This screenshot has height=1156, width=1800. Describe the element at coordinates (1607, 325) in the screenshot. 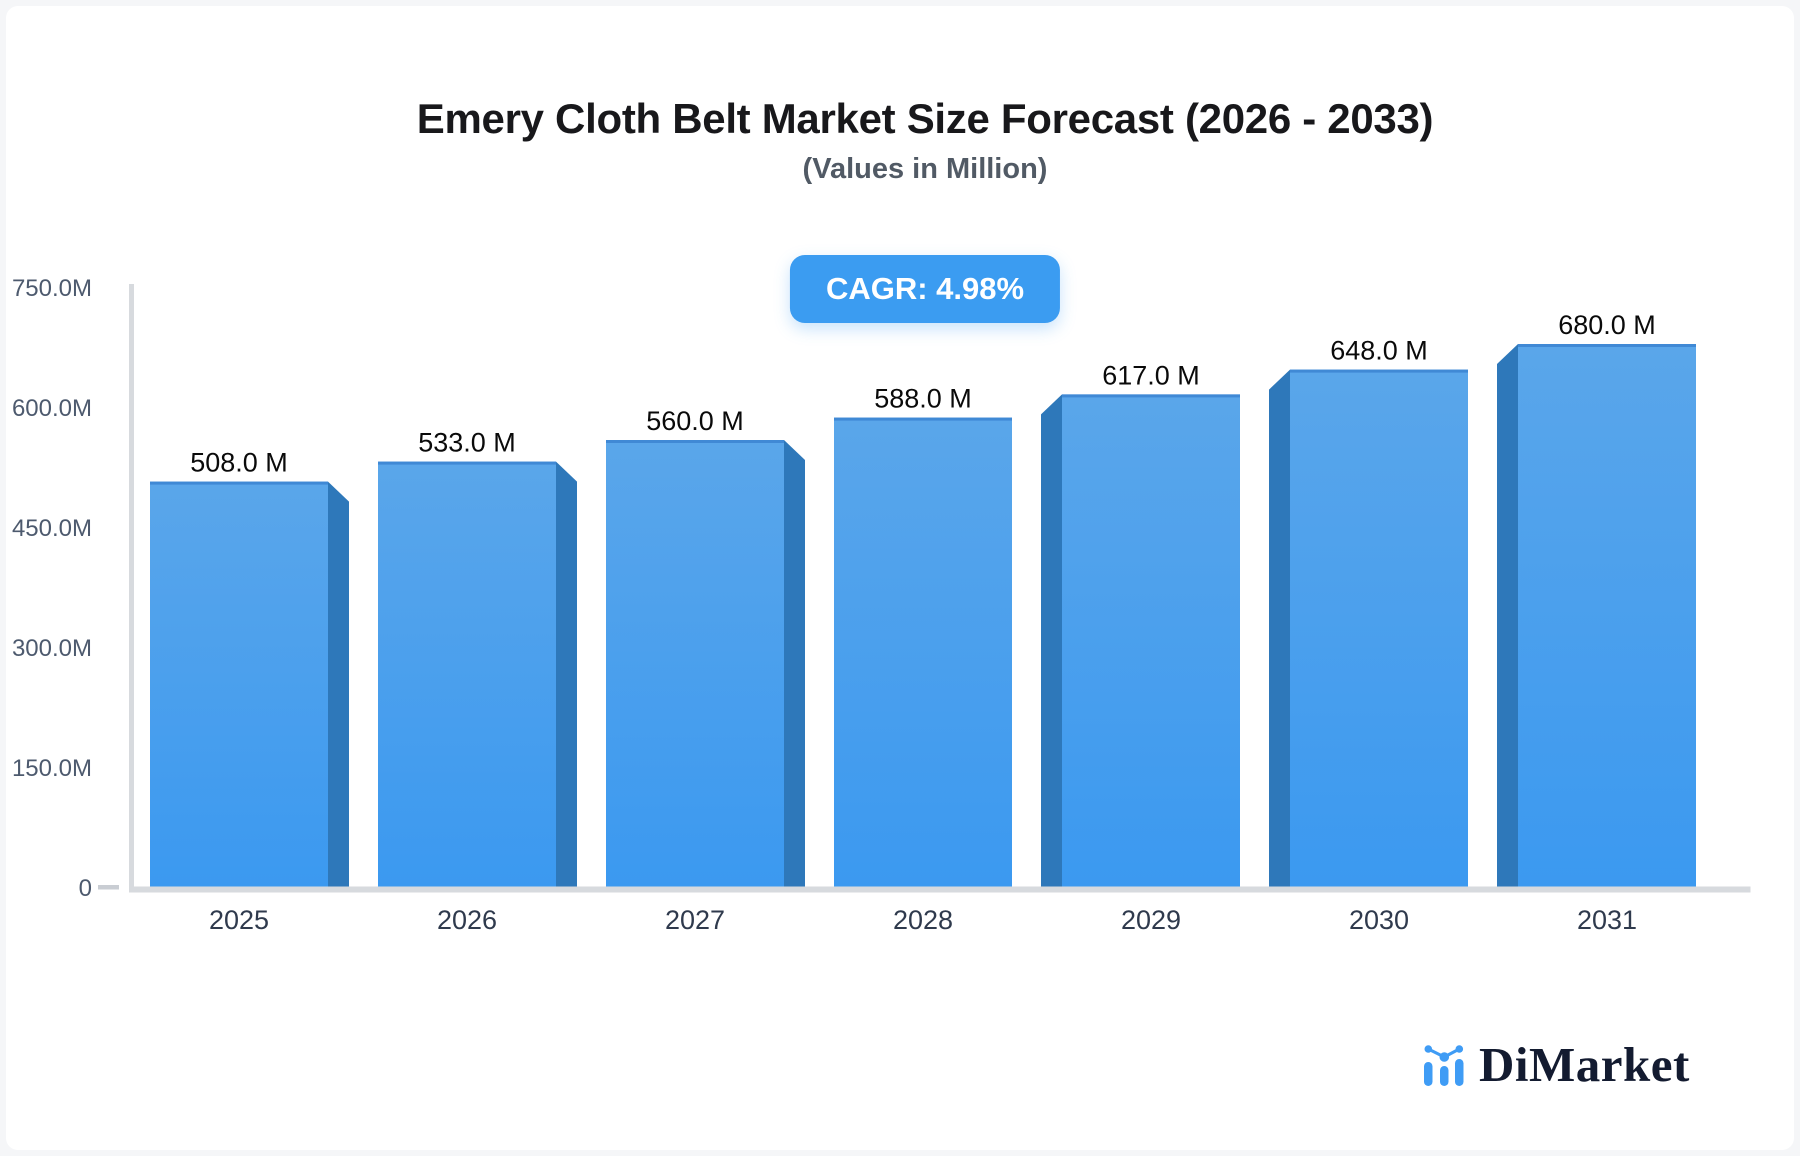

I see `value-label: 680.0 M` at that location.